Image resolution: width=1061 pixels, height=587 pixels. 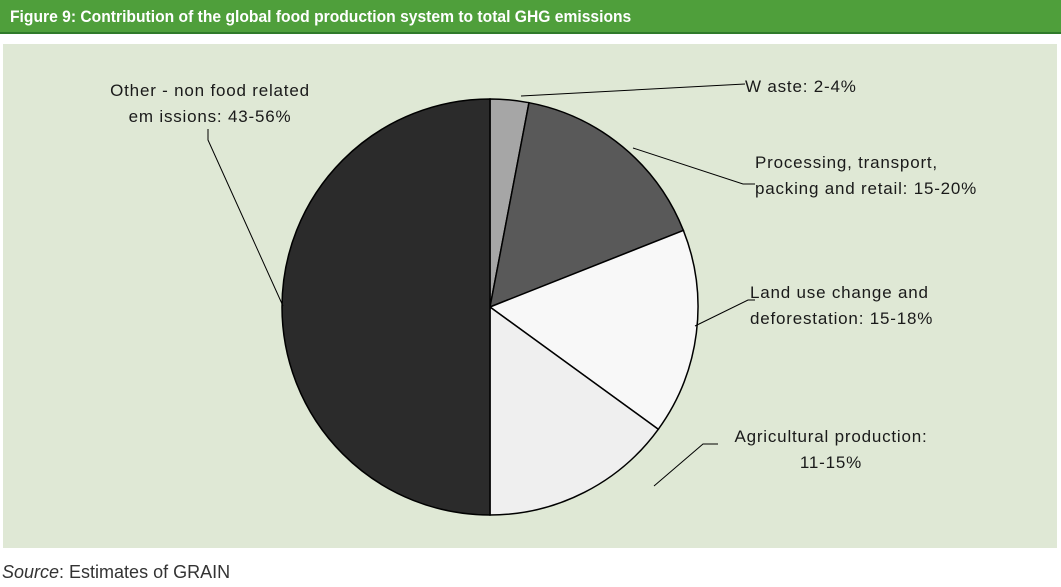 I want to click on slice-label-line: W aste: 2-4%, so click(x=801, y=86).